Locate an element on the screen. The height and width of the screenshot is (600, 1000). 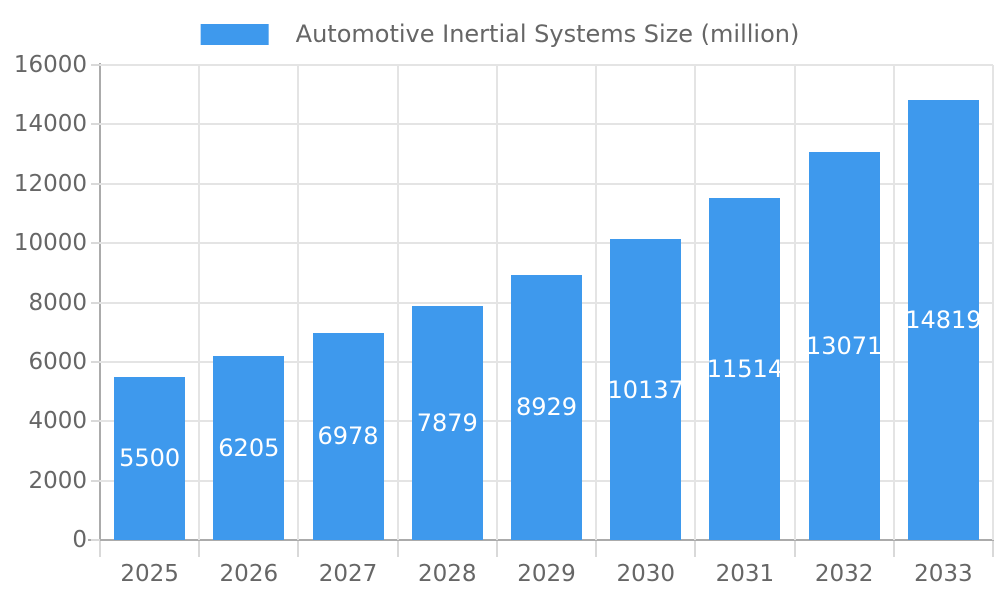
y-tick-label: 14000 is located at coordinates (50, 124).